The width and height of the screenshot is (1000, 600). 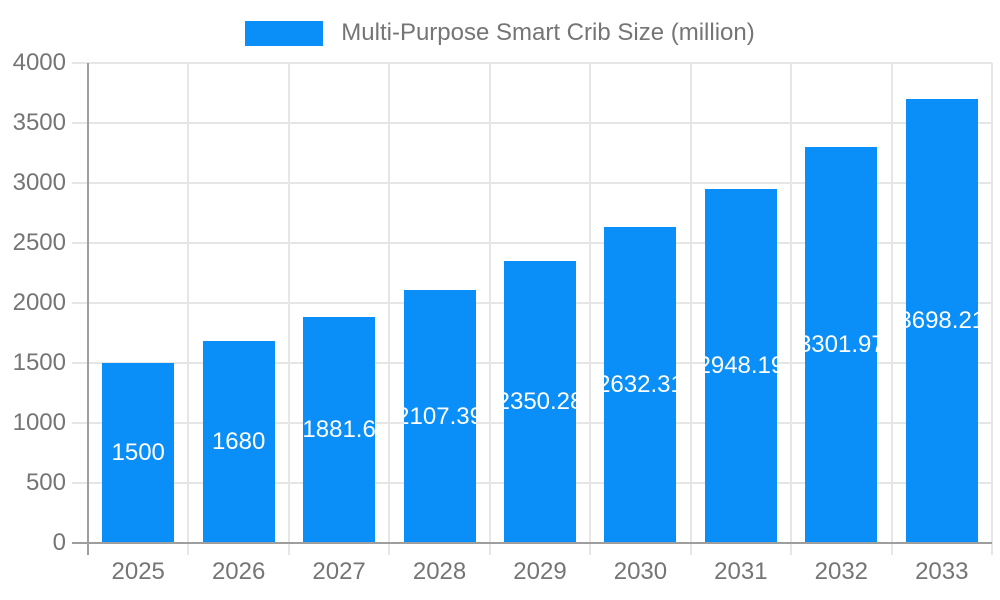 What do you see at coordinates (284, 33) in the screenshot?
I see `legend-swatch` at bounding box center [284, 33].